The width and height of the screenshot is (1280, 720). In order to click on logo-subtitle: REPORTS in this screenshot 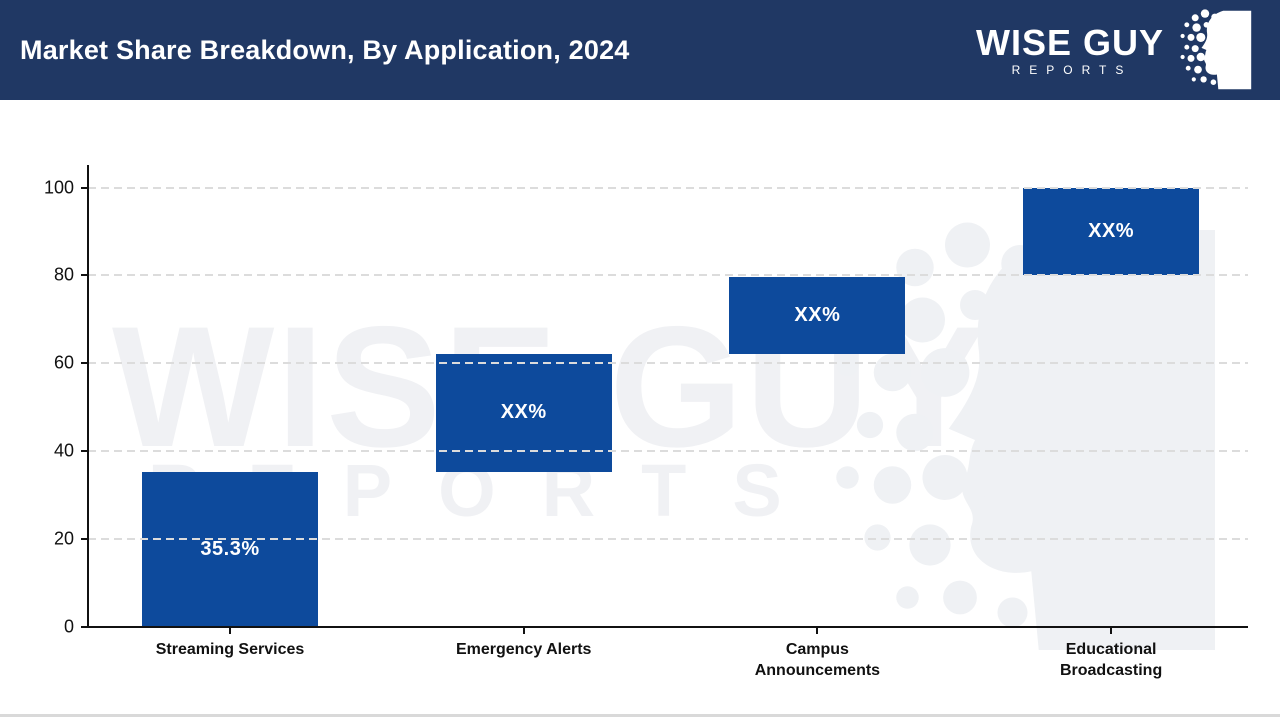, I will do `click(1072, 69)`.